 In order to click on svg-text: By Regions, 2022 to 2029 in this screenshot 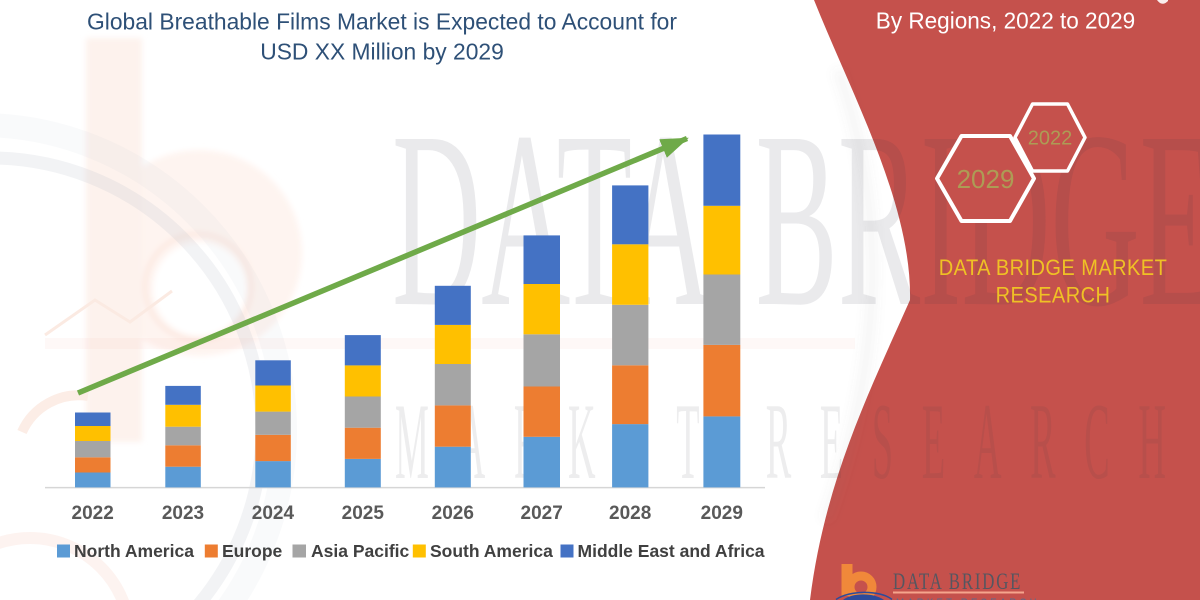, I will do `click(1005, 20)`.